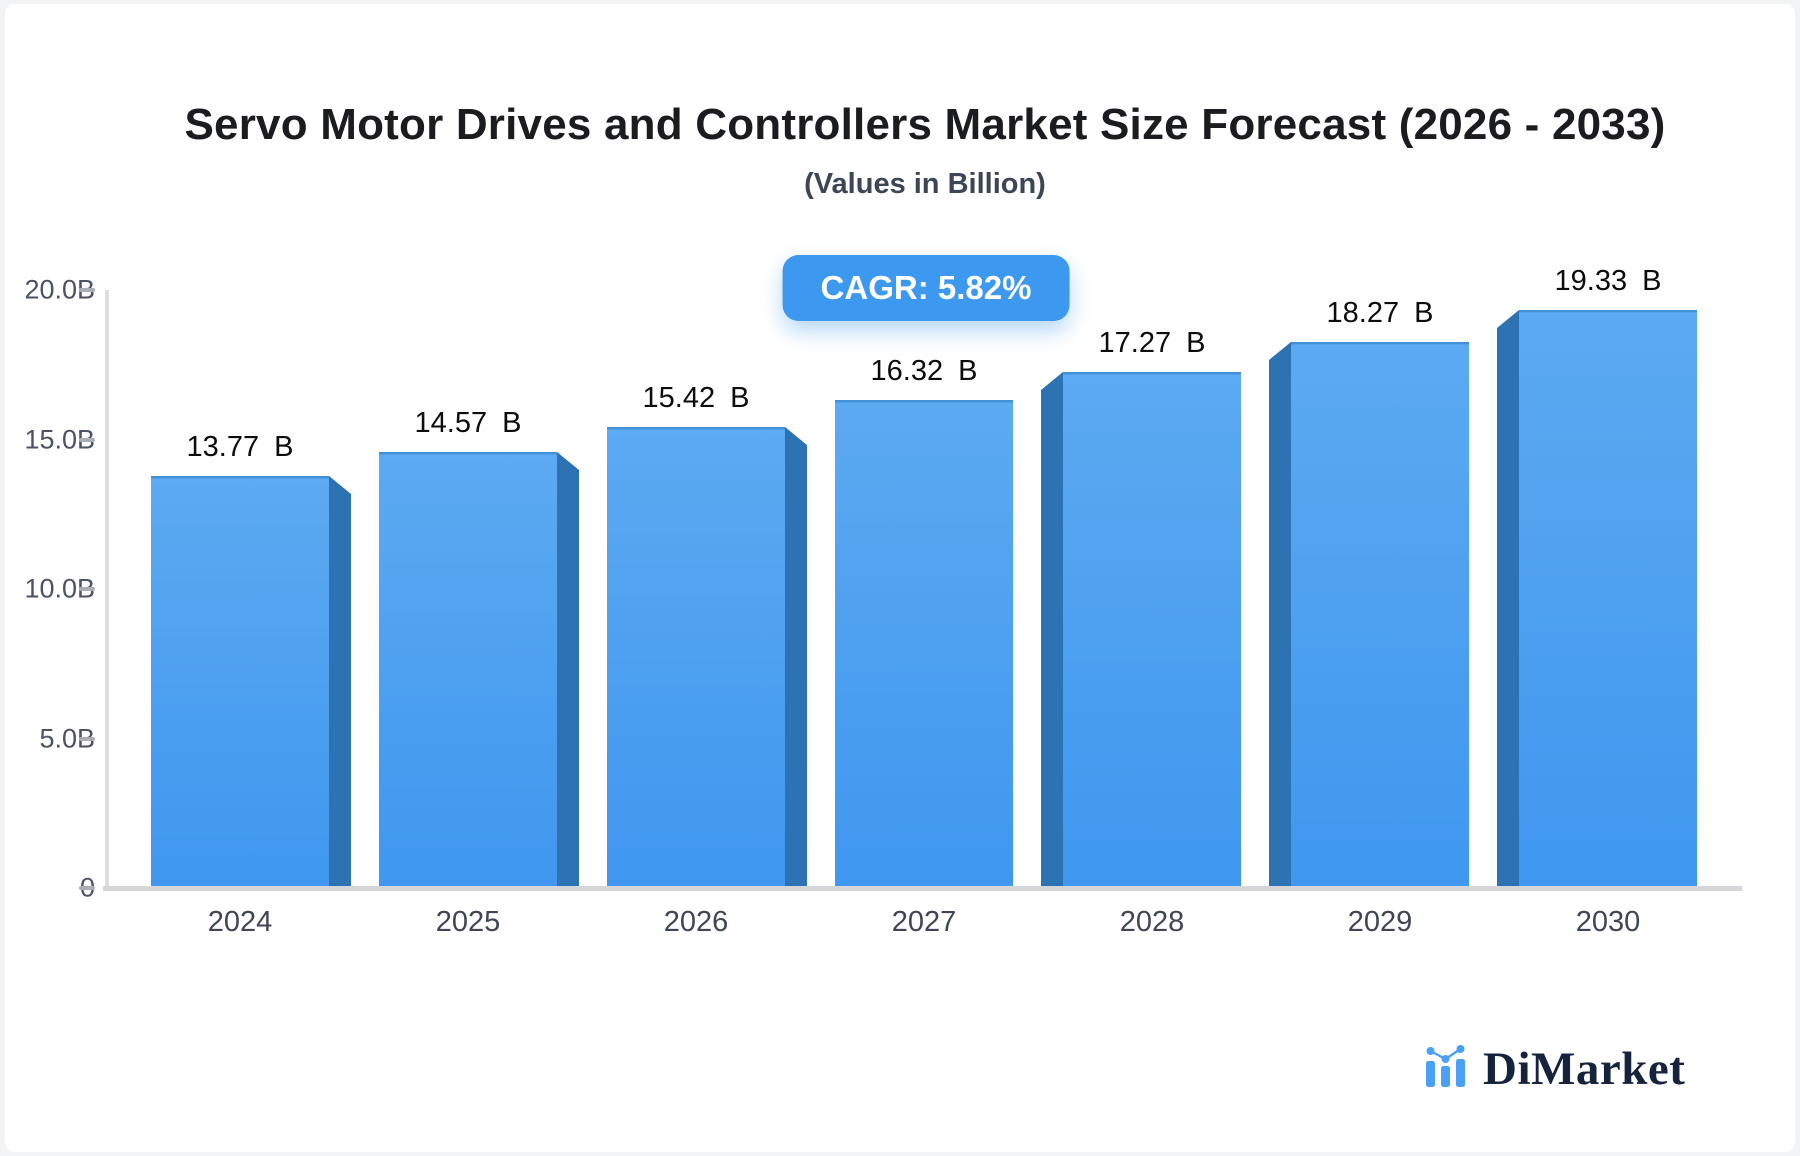 The width and height of the screenshot is (1800, 1156). What do you see at coordinates (926, 288) in the screenshot?
I see `cagr-badge: CAGR: 5.82%` at bounding box center [926, 288].